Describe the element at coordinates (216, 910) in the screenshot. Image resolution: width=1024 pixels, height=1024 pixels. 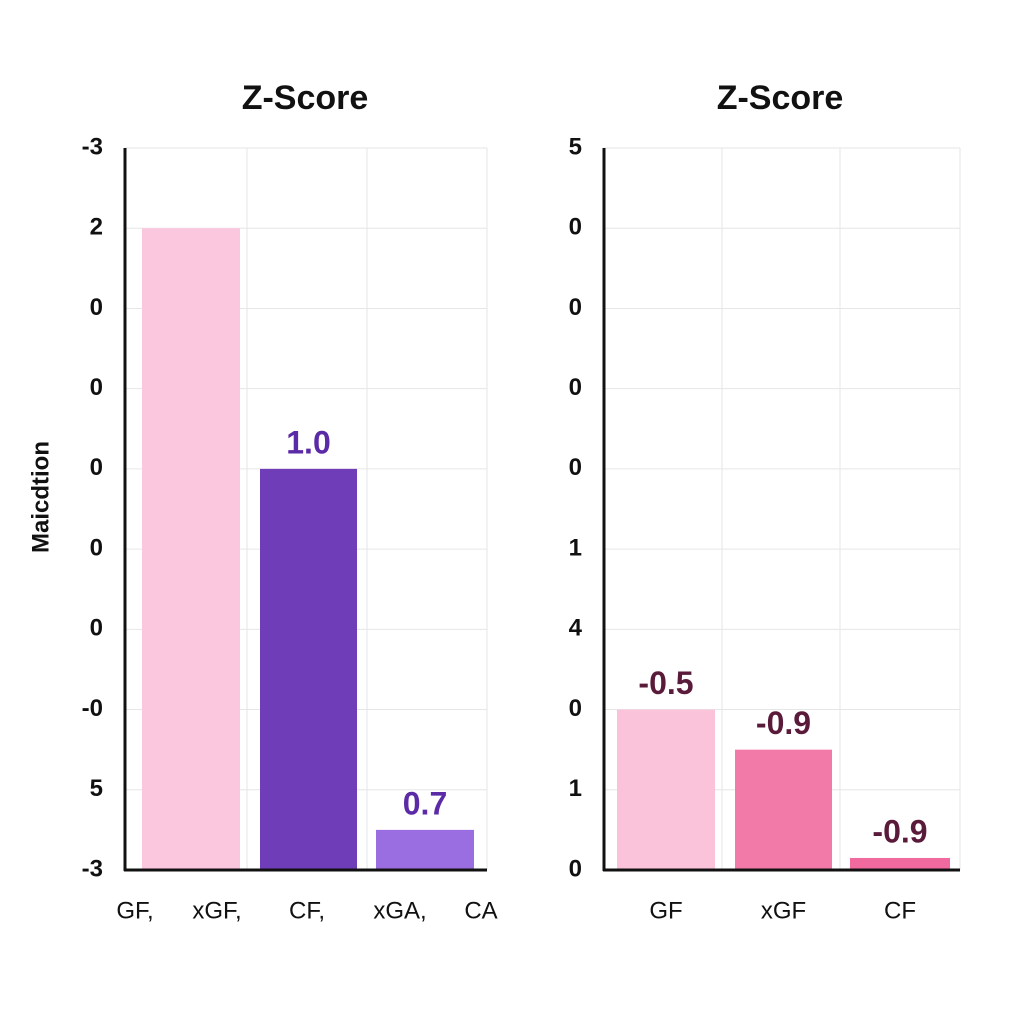
I see `x-tick-label: xGF,` at that location.